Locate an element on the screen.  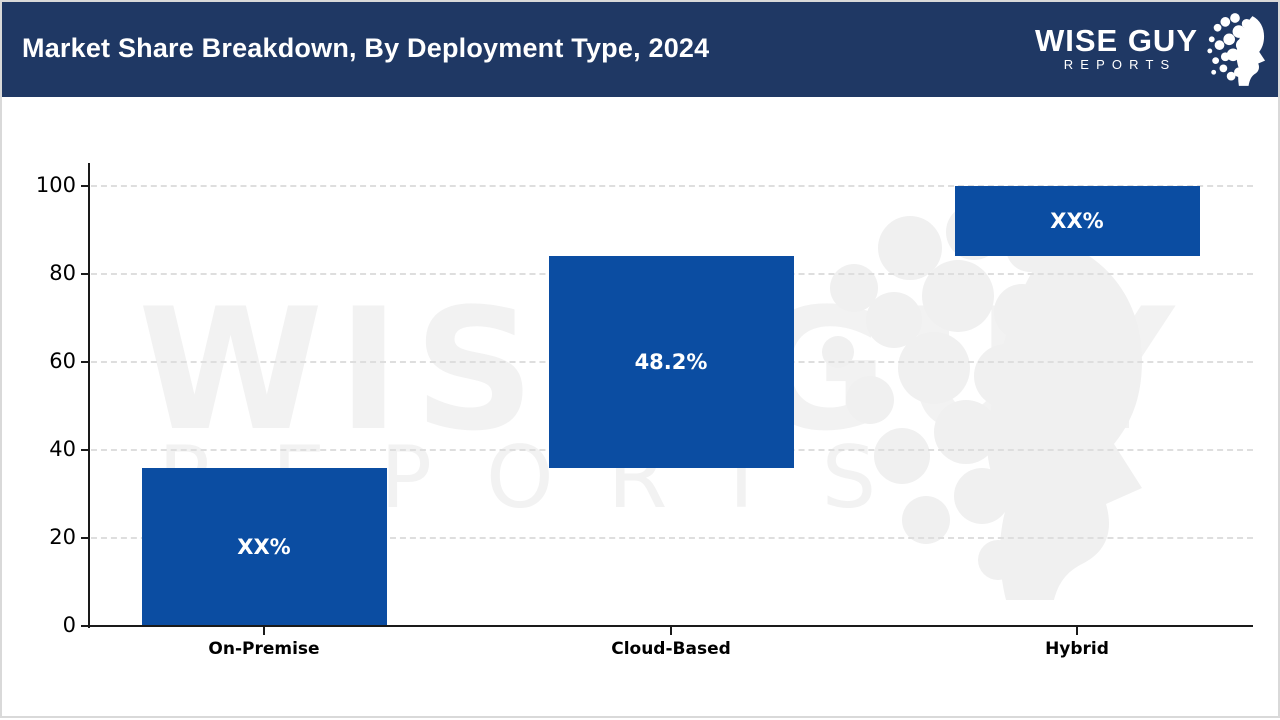
bar-hybrid: XX% is located at coordinates (1077, 221).